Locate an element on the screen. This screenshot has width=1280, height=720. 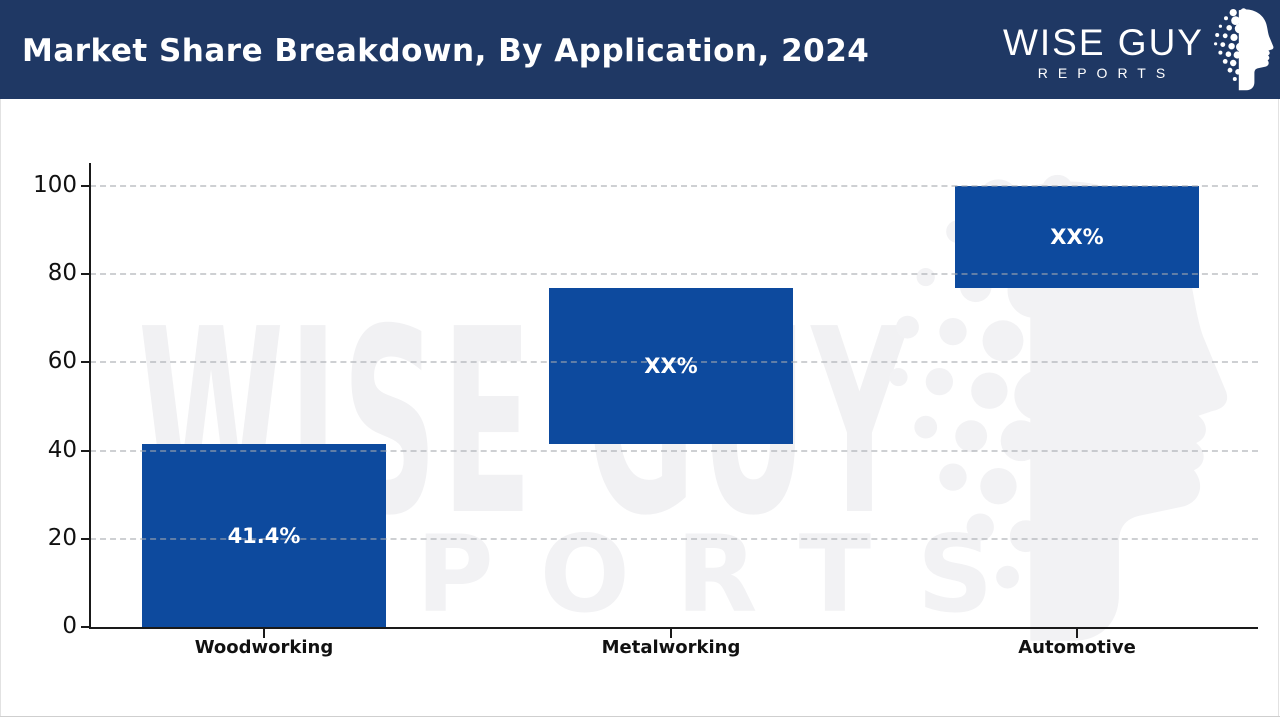
left-border-line is located at coordinates (0, 408).